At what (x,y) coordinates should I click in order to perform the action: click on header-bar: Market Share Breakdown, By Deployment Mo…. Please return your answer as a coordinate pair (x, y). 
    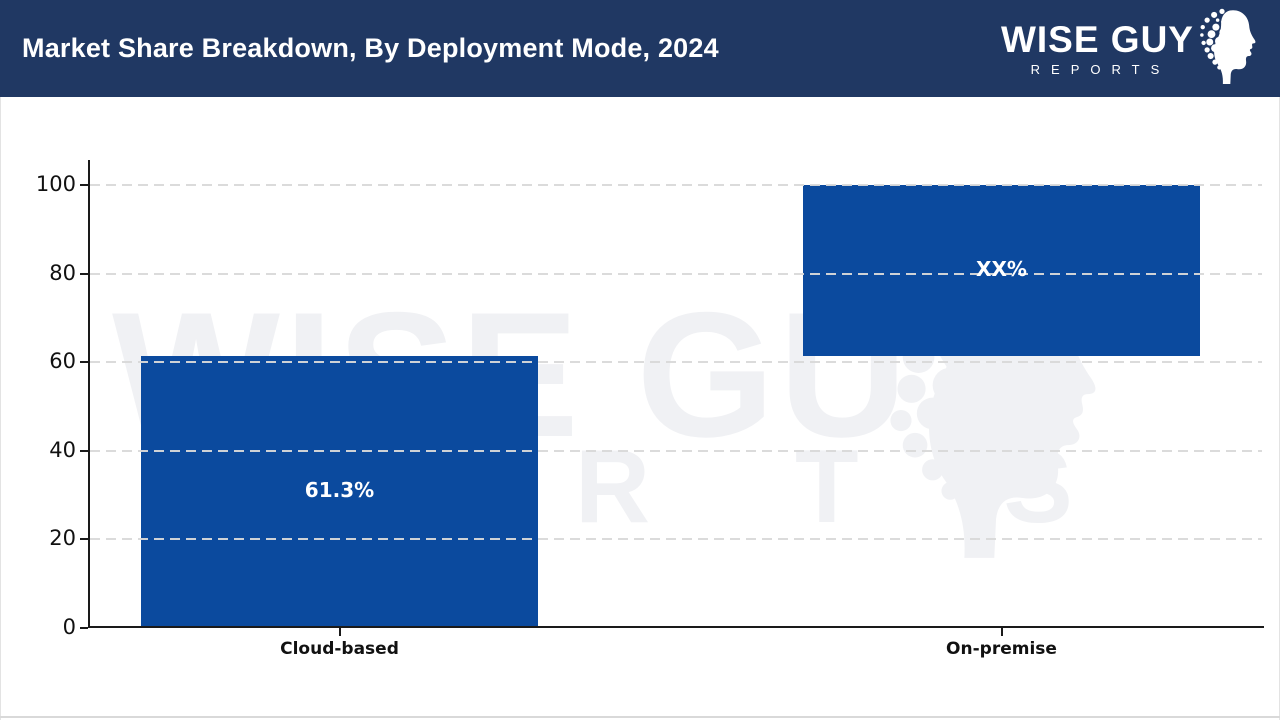
    Looking at the image, I should click on (640, 48).